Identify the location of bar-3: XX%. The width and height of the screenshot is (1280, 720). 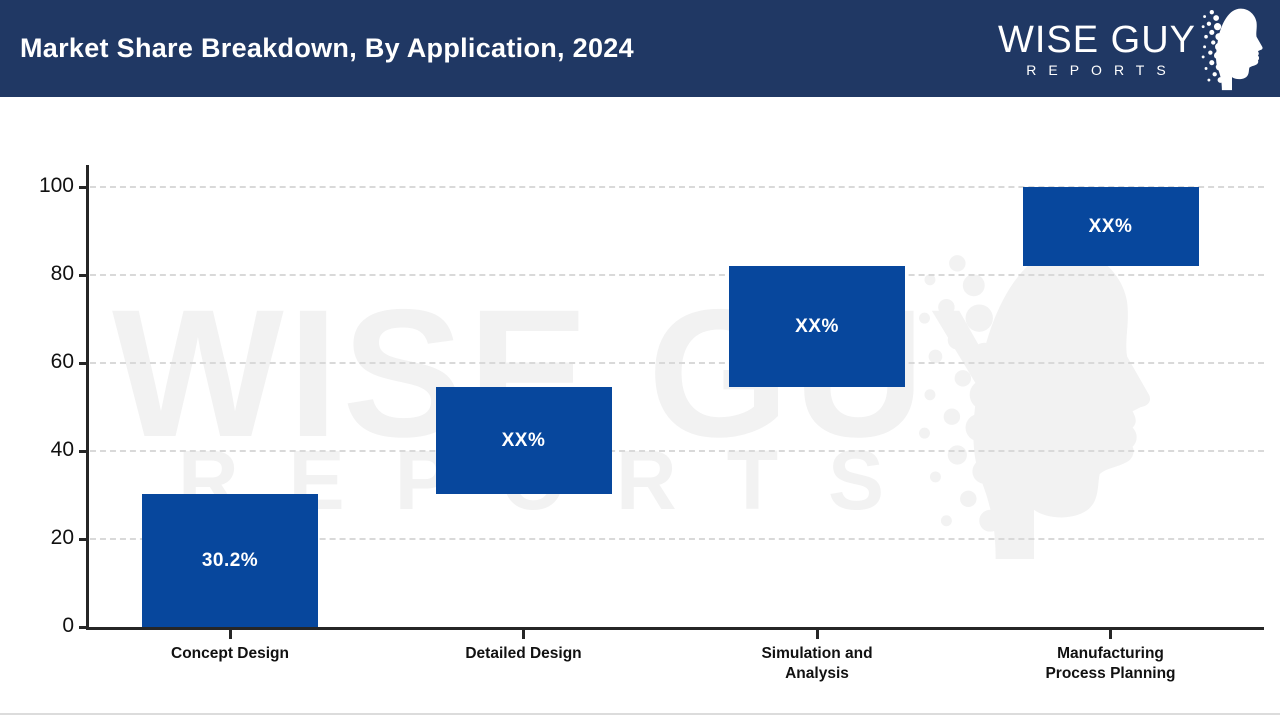
(817, 327).